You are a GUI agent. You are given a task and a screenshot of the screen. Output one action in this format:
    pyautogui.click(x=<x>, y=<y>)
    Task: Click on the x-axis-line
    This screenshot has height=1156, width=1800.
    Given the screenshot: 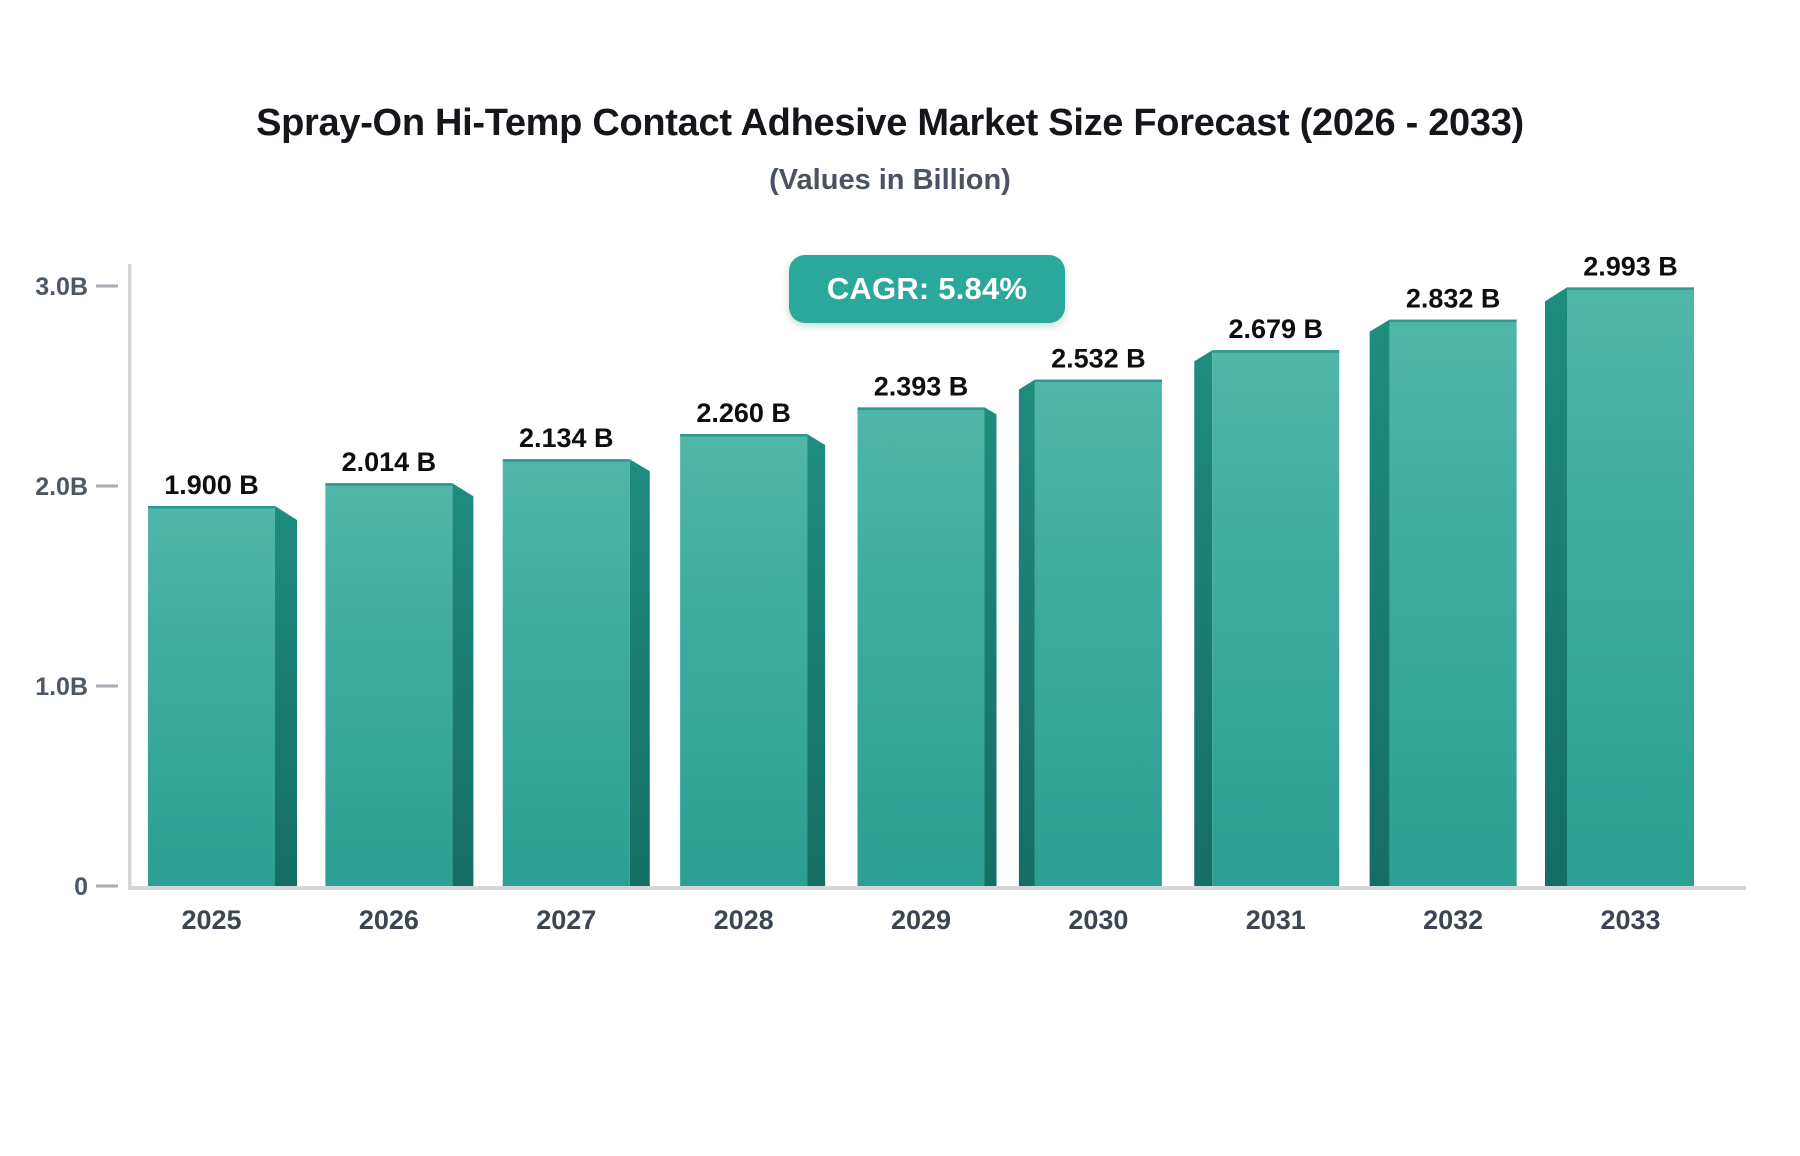 What is the action you would take?
    pyautogui.click(x=937, y=888)
    